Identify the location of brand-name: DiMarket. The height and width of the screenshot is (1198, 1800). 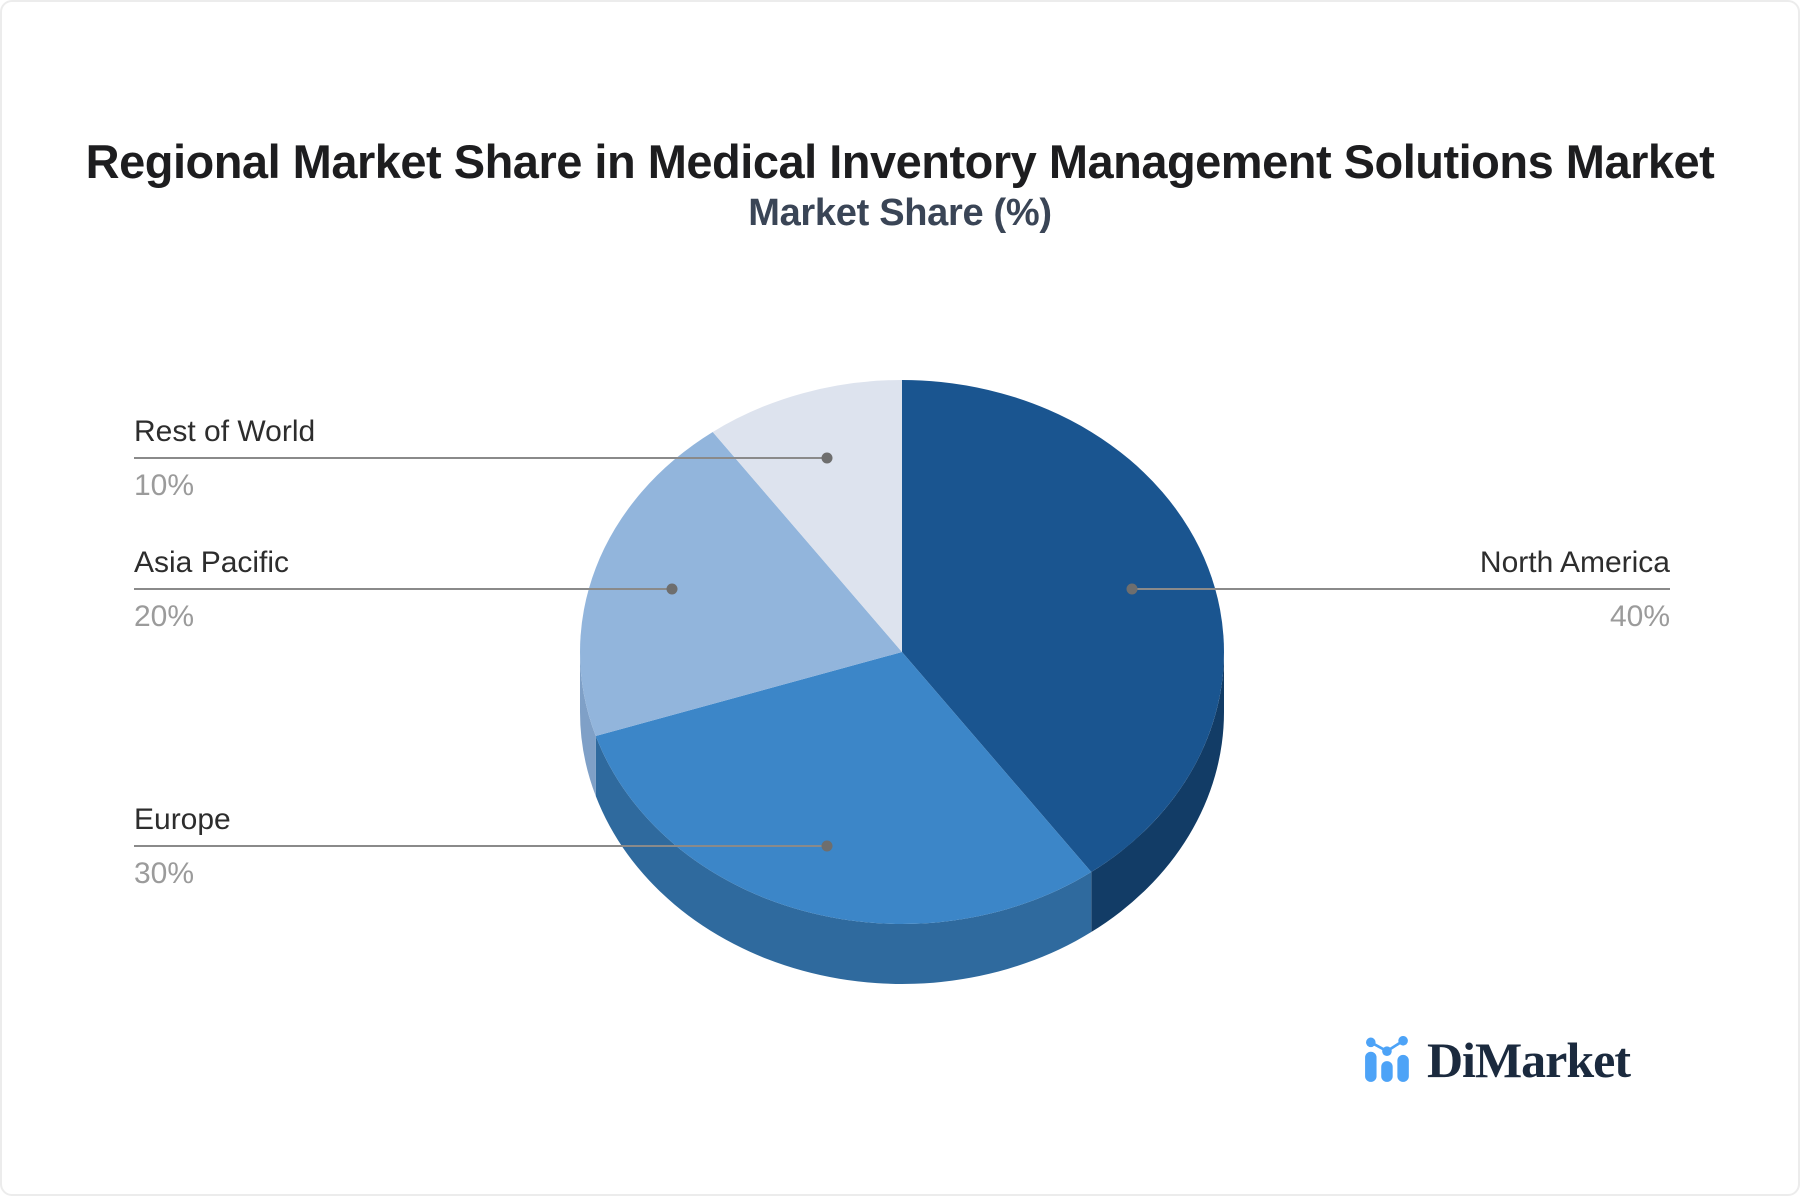
(1528, 1060).